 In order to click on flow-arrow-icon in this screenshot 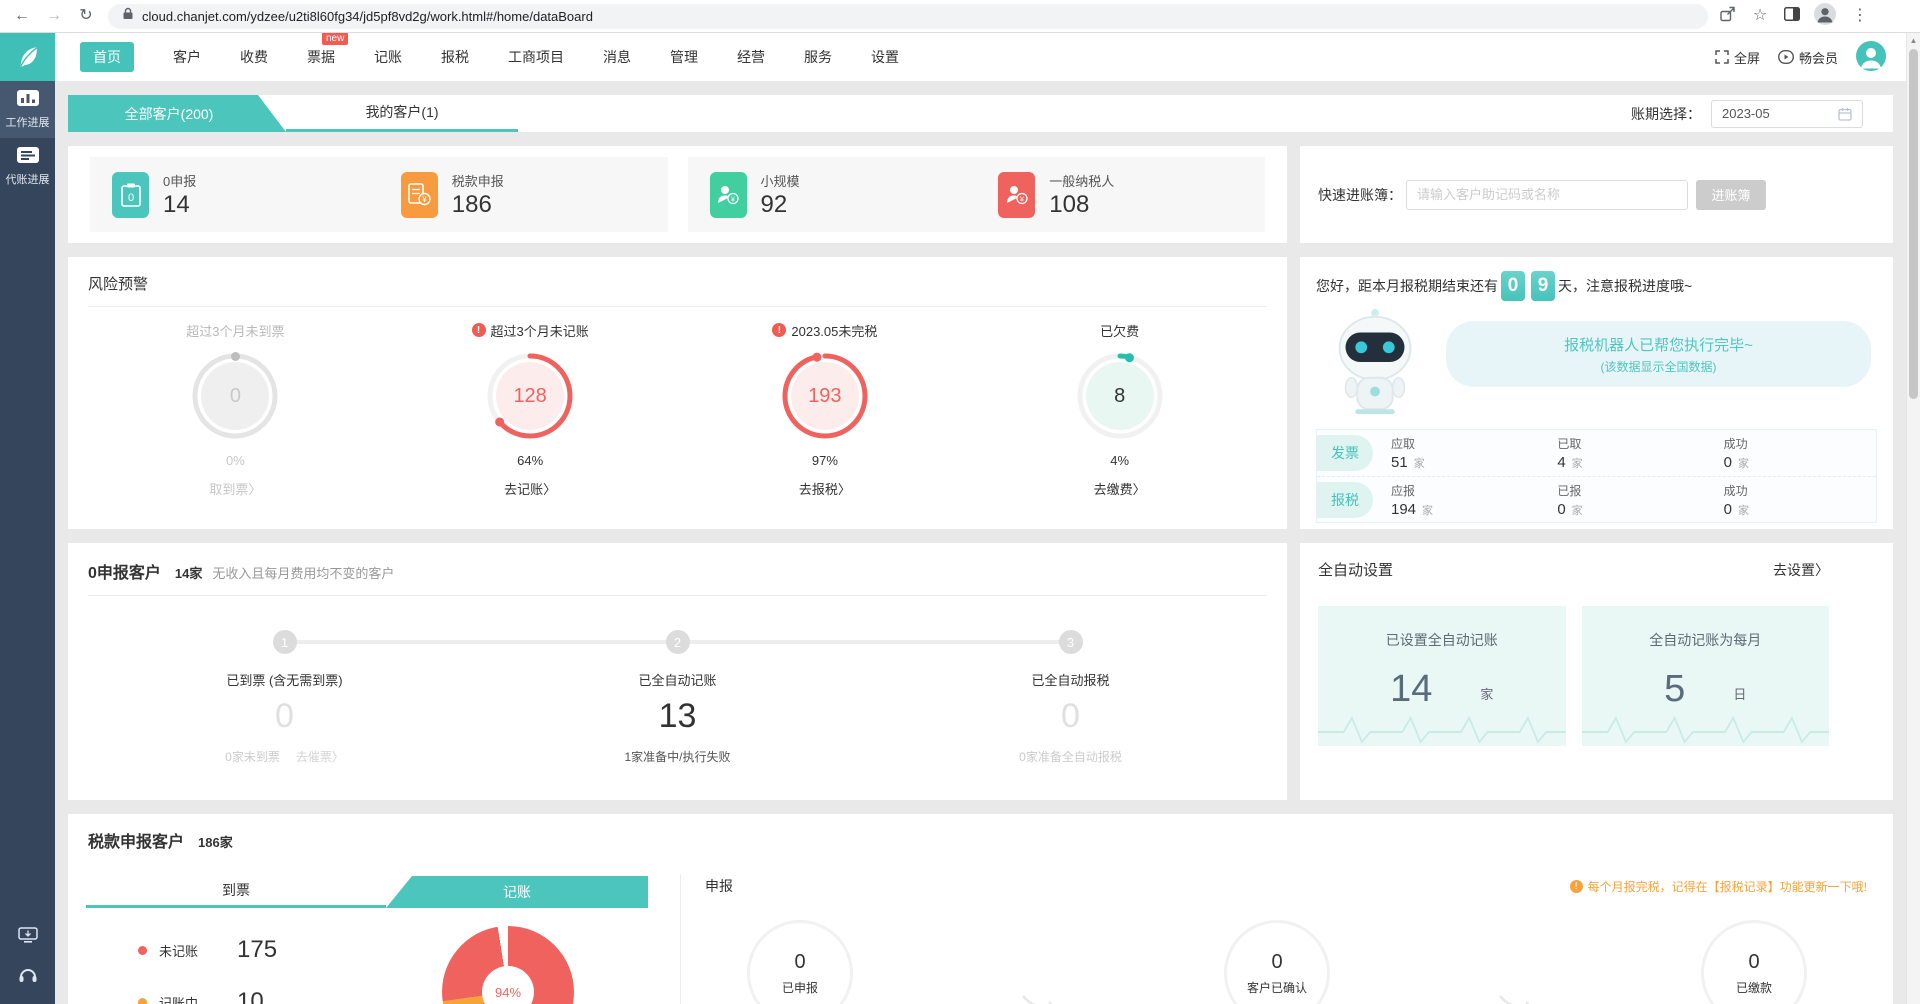, I will do `click(1036, 999)`.